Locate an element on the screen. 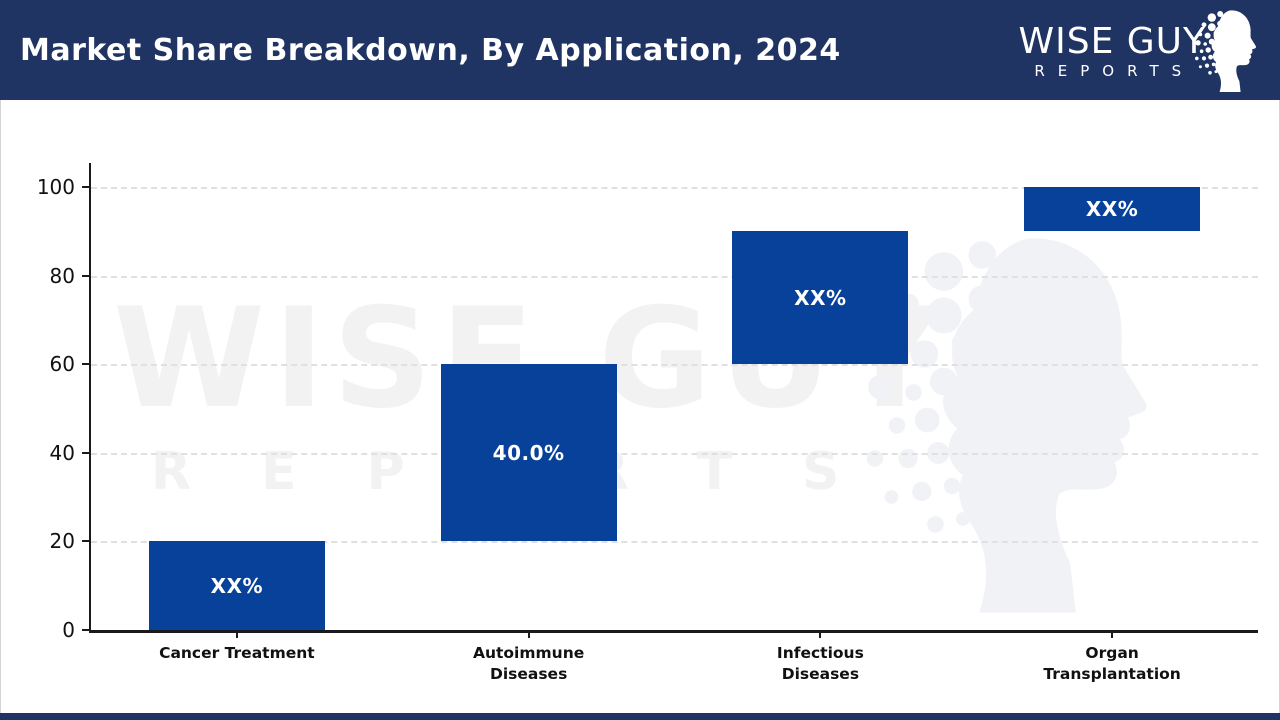  x-category-label: Cancer Treatment is located at coordinates (237, 653).